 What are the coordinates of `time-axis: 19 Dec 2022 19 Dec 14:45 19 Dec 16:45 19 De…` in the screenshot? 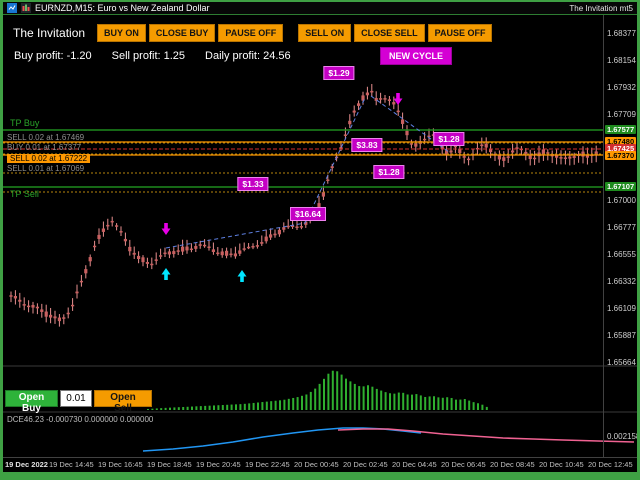 It's located at (320, 464).